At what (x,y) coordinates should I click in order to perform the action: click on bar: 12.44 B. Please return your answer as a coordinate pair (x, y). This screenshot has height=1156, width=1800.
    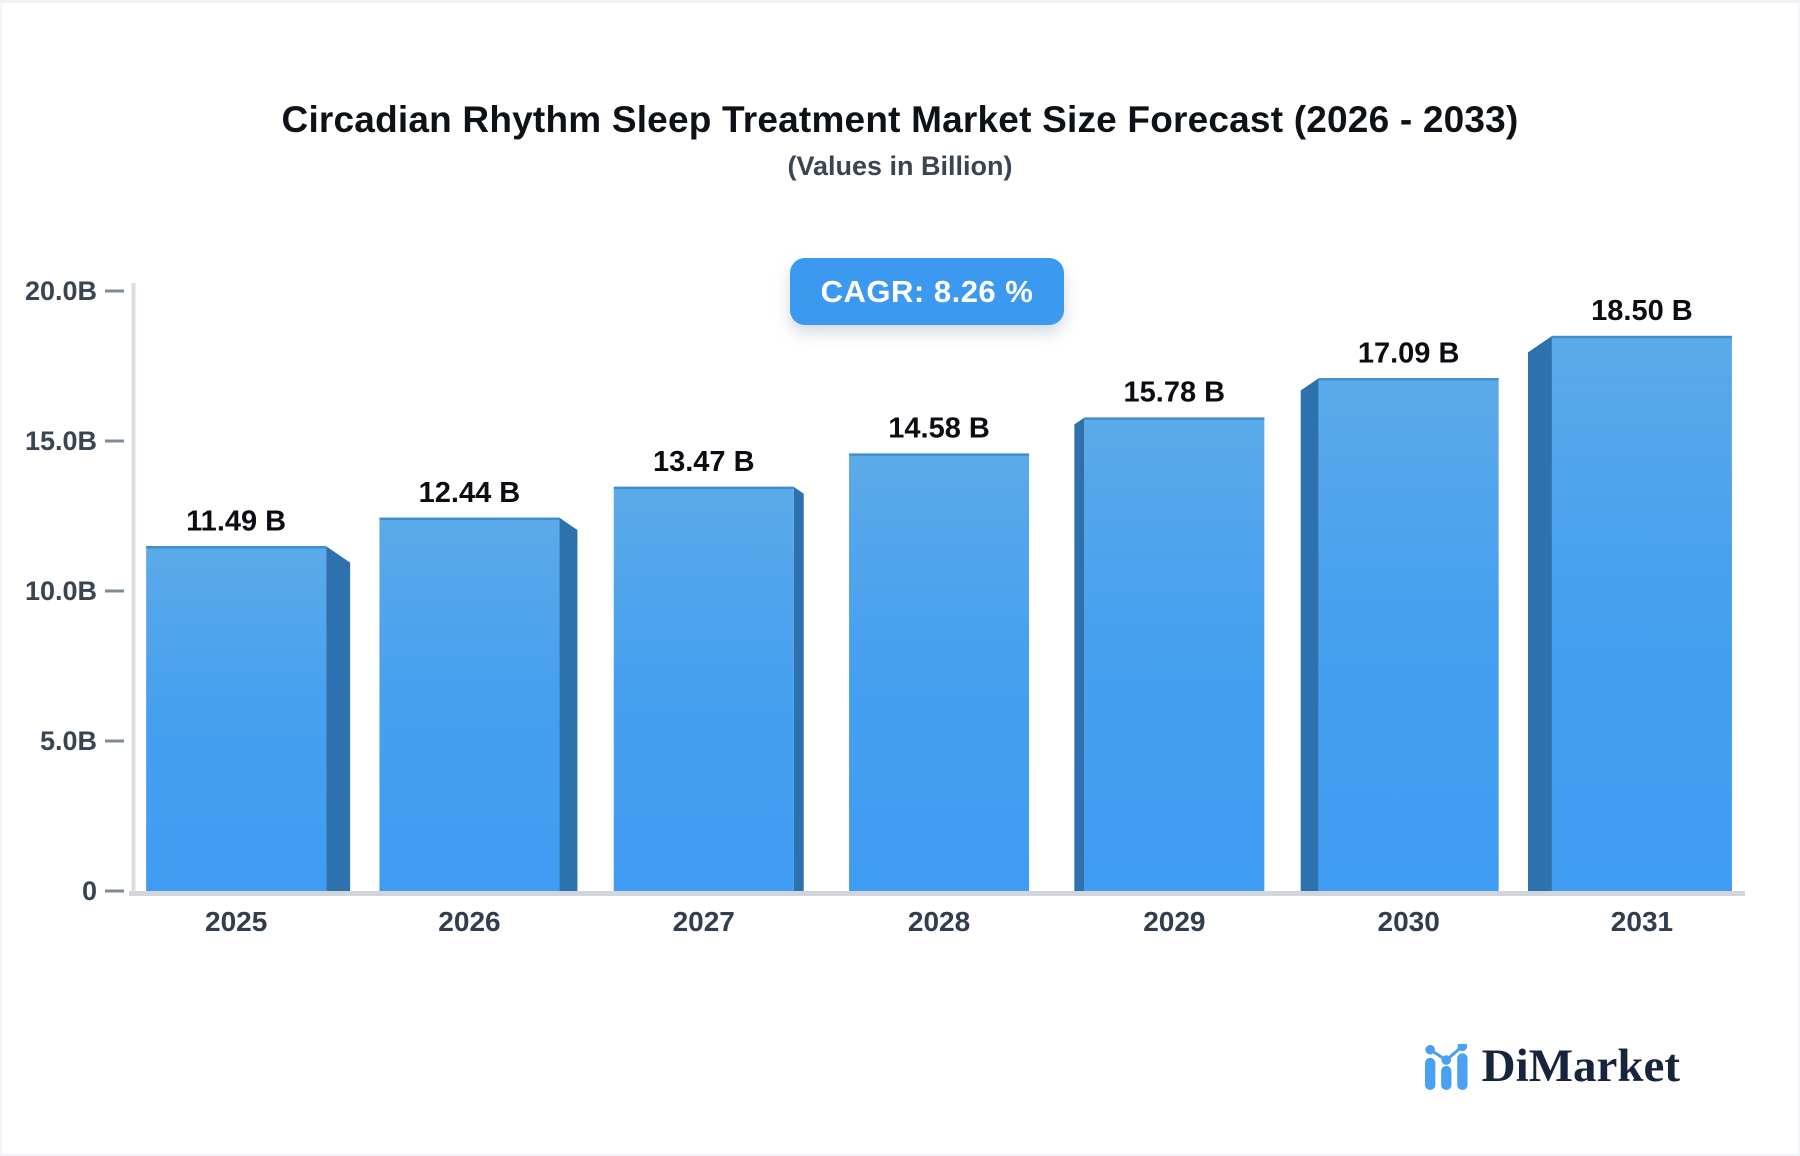
    Looking at the image, I should click on (478, 684).